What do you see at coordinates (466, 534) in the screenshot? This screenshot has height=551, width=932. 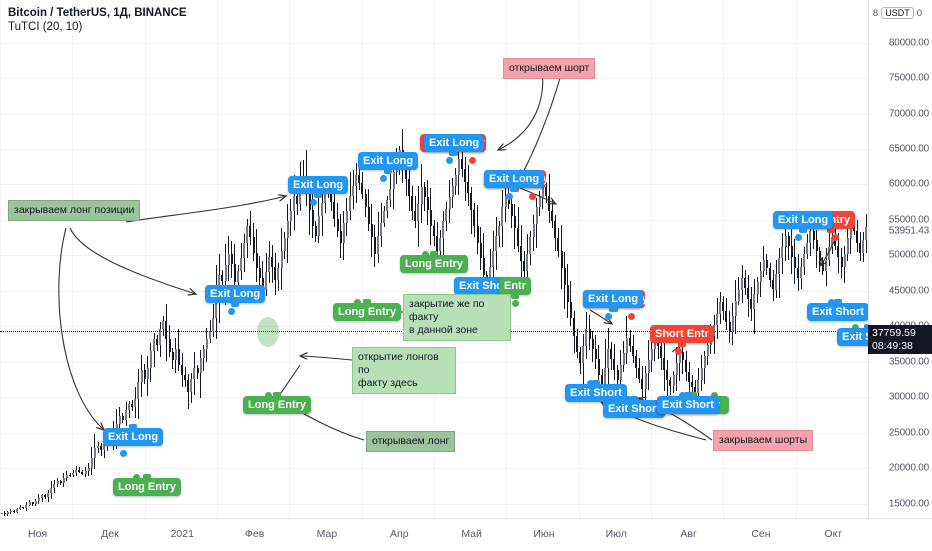 I see `time-axis: Ноя Дек 2021 Фев Мар Апр Май Июн Июл Авг Сен Окт` at bounding box center [466, 534].